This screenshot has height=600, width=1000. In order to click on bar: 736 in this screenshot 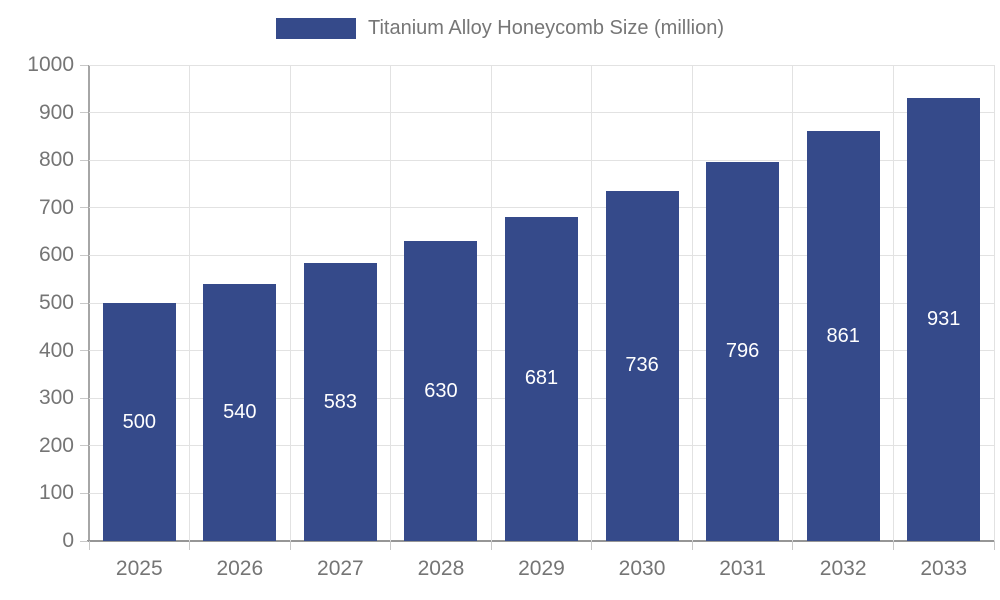, I will do `click(642, 365)`.